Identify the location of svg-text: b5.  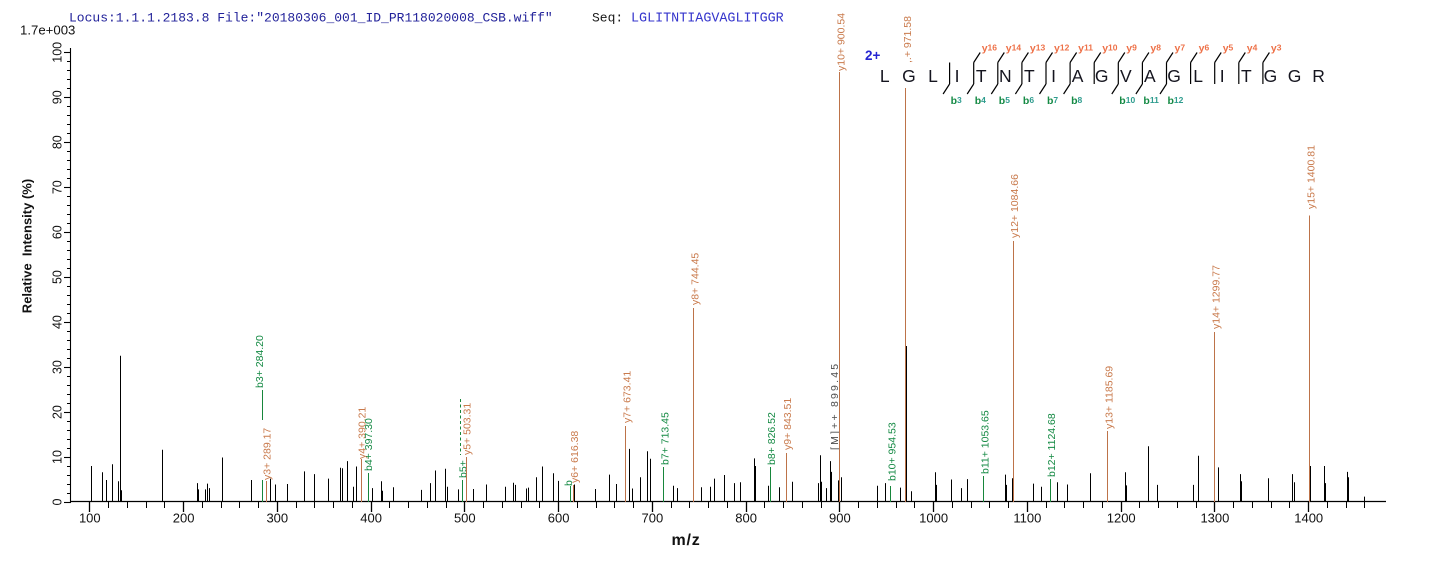
(1004, 101).